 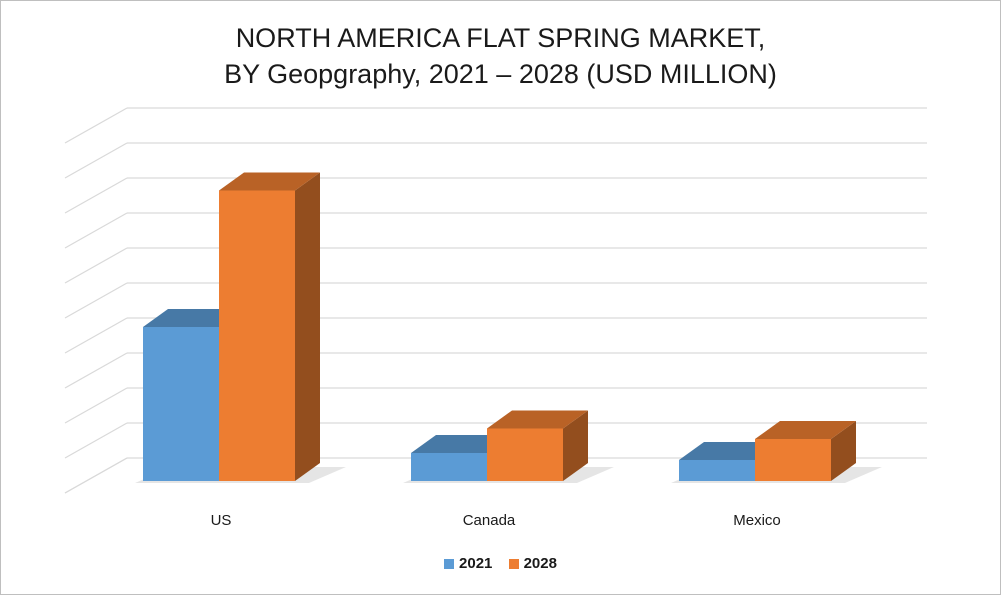 I want to click on legend-swatch-2028, so click(x=513, y=563).